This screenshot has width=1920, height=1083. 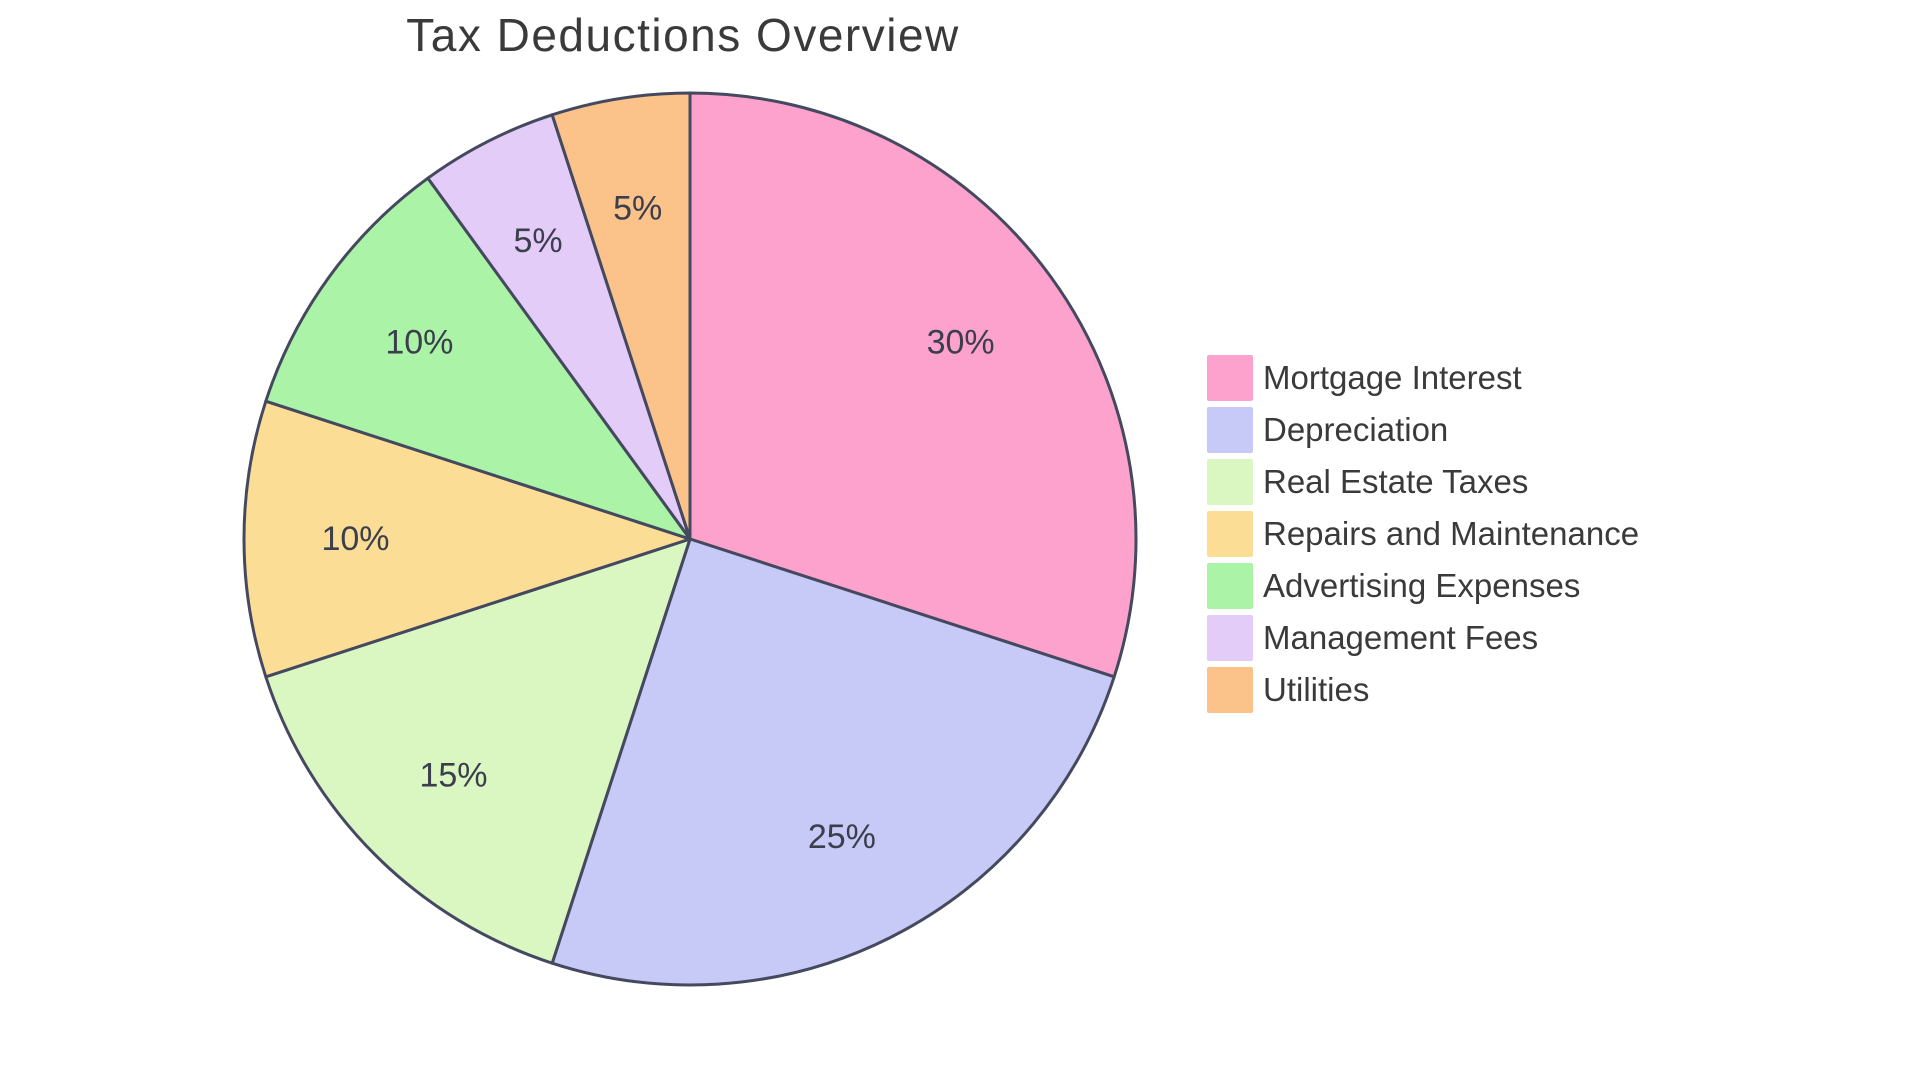 I want to click on legend-item-utilities: Utilities, so click(x=1423, y=690).